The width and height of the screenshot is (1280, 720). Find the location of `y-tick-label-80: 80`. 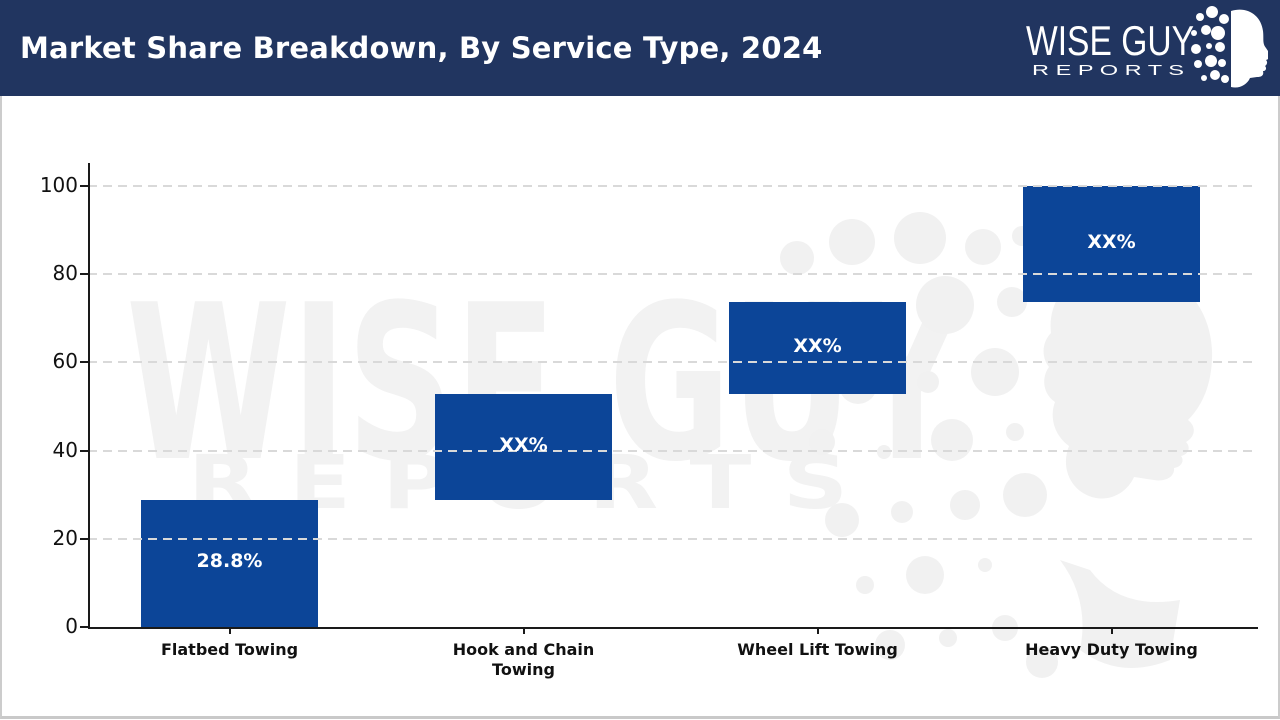

y-tick-label-80: 80 is located at coordinates (65, 273).